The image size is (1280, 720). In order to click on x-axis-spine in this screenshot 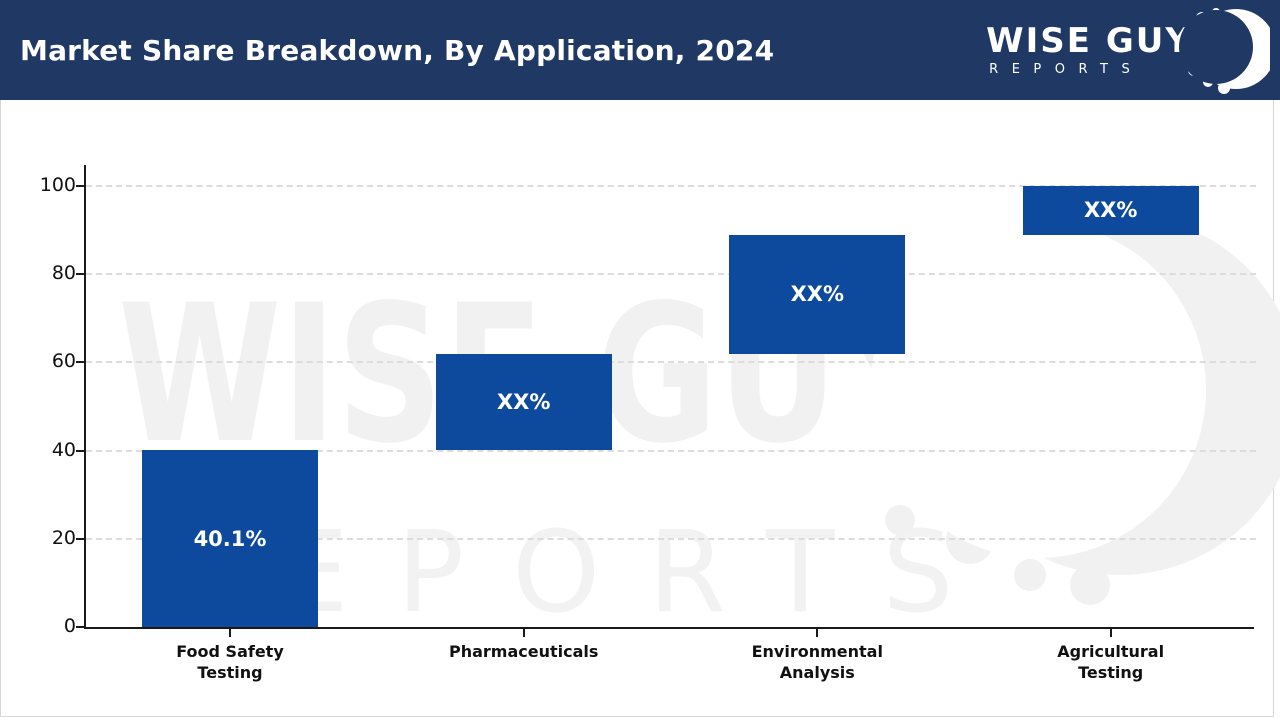, I will do `click(669, 628)`.